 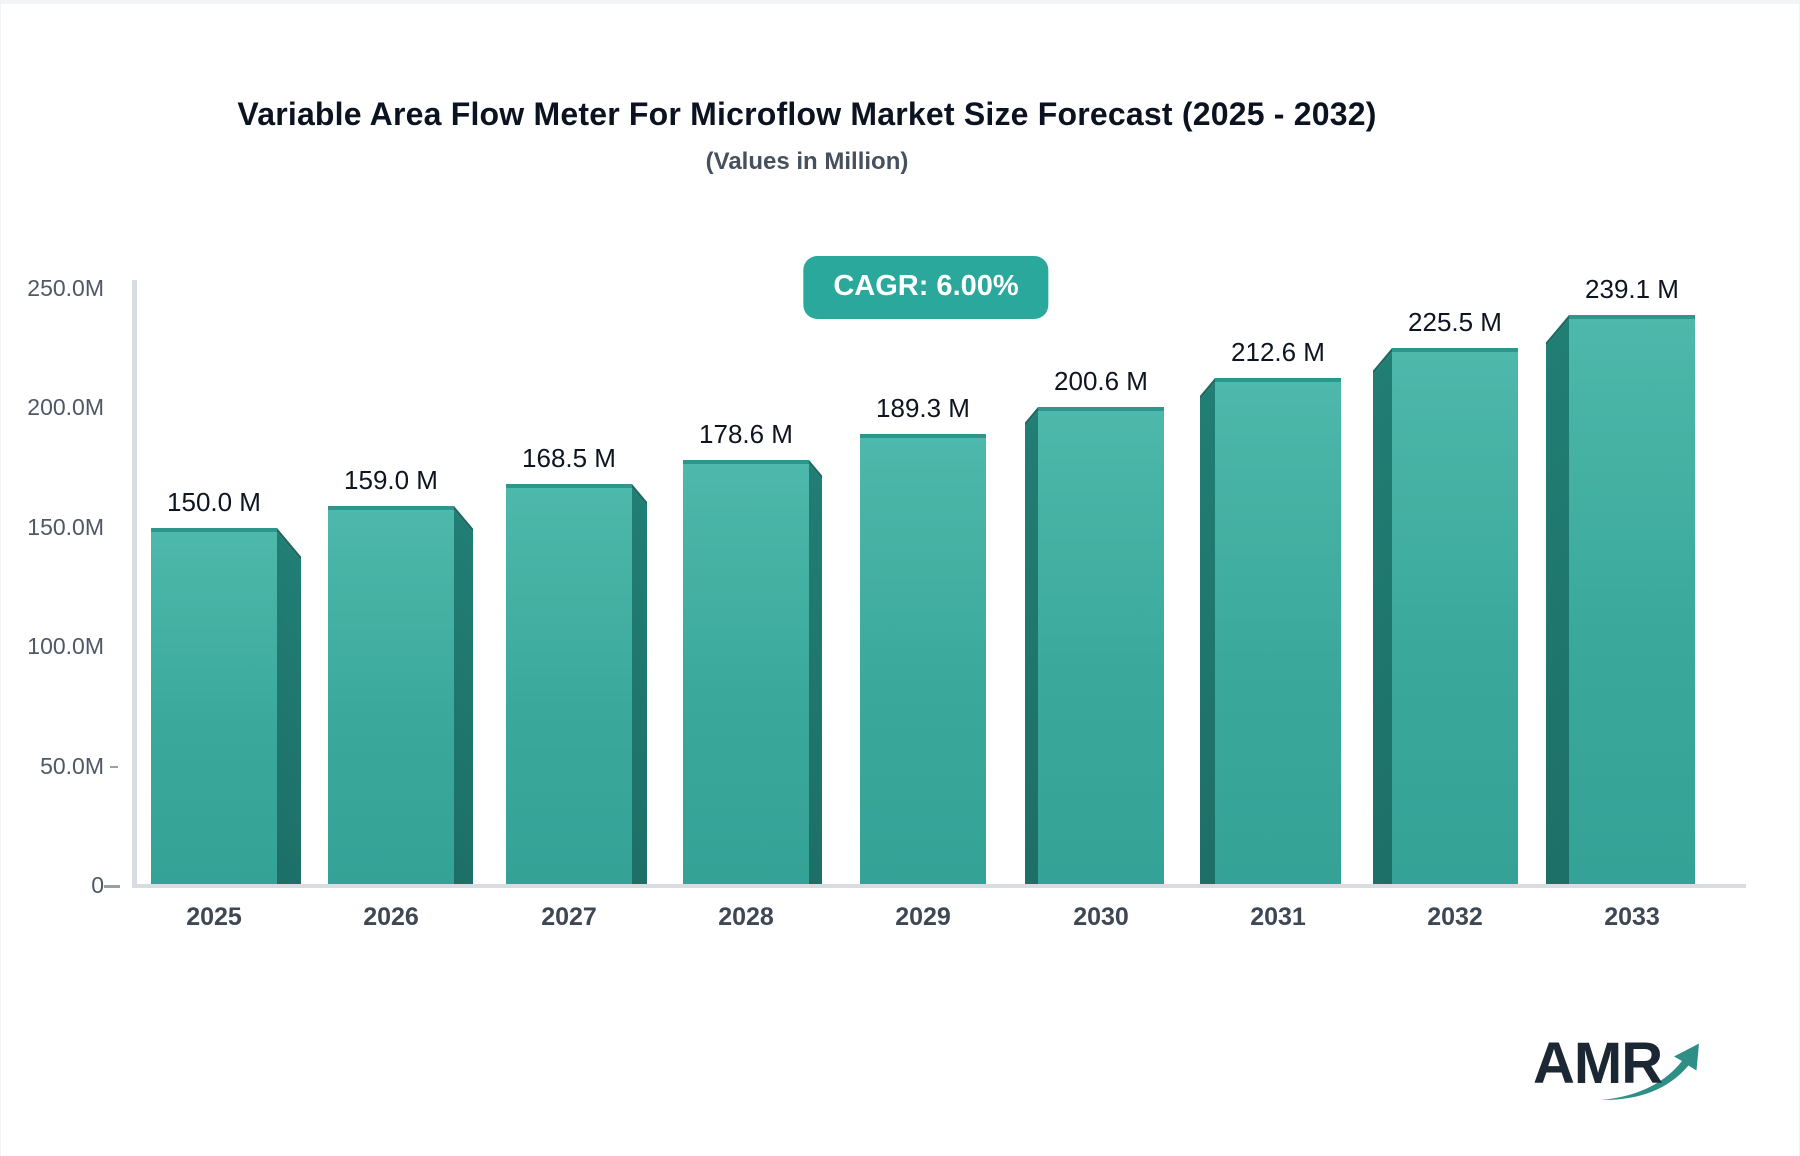 What do you see at coordinates (746, 434) in the screenshot?
I see `bar-value-label: 178.6 M` at bounding box center [746, 434].